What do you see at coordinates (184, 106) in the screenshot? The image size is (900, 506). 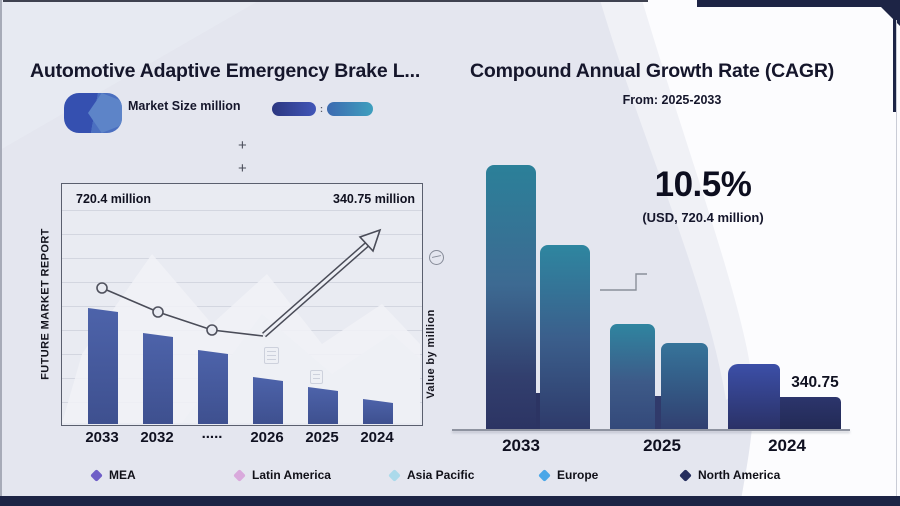 I see `market-size-label: Market Size million` at bounding box center [184, 106].